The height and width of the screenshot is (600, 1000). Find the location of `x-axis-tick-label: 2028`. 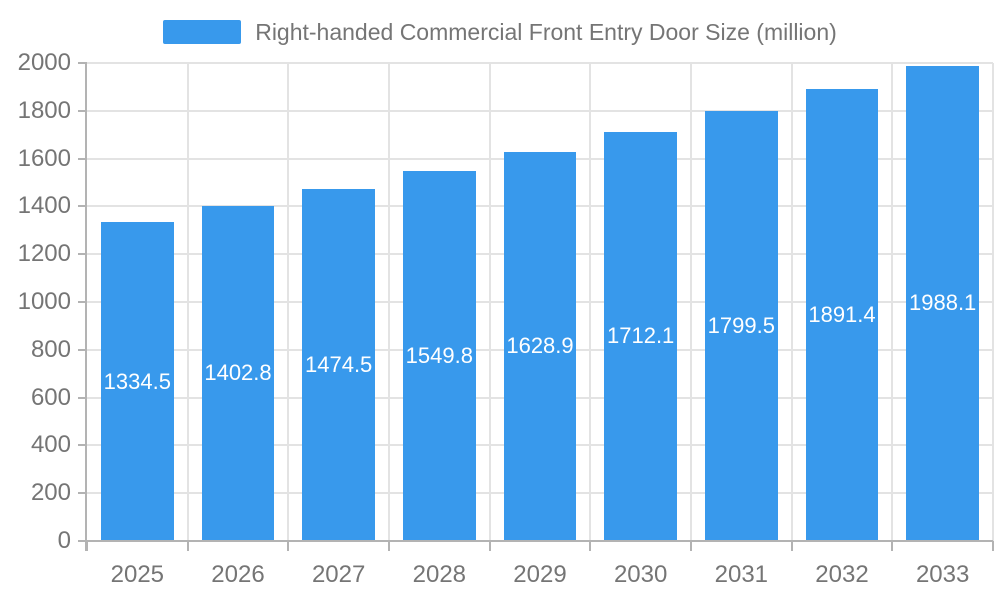

x-axis-tick-label: 2028 is located at coordinates (439, 574).